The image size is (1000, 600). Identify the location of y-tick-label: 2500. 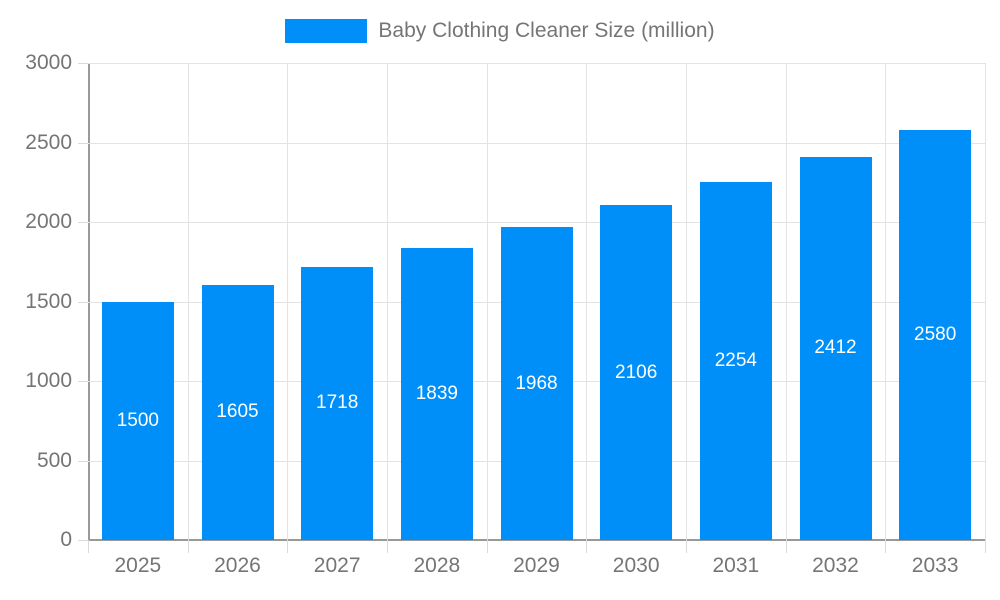
(48, 142).